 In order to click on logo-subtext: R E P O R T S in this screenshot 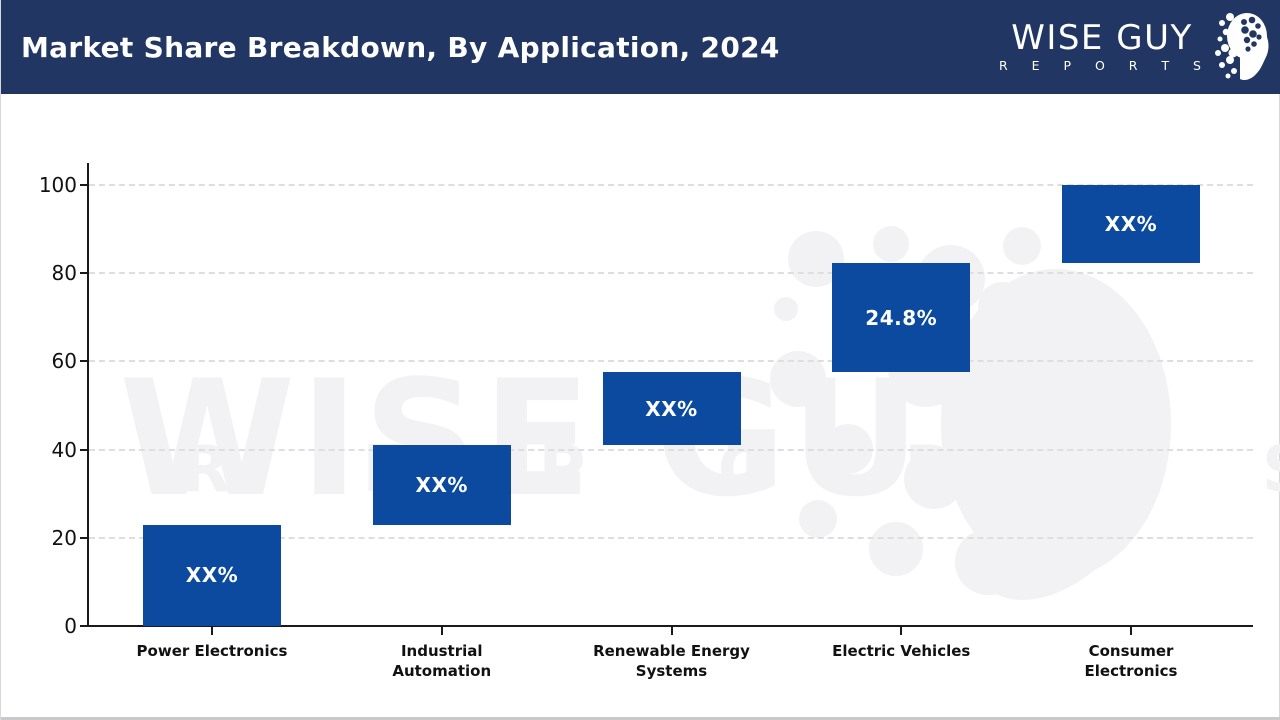, I will do `click(1104, 66)`.